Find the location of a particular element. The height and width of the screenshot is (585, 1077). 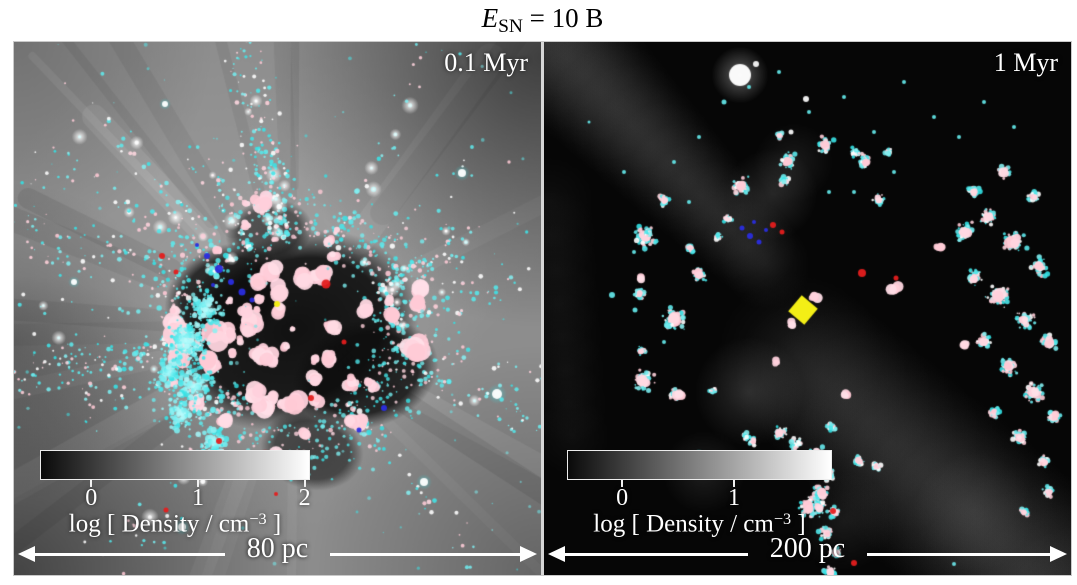

scale-bar: 80 pc is located at coordinates (277, 551).